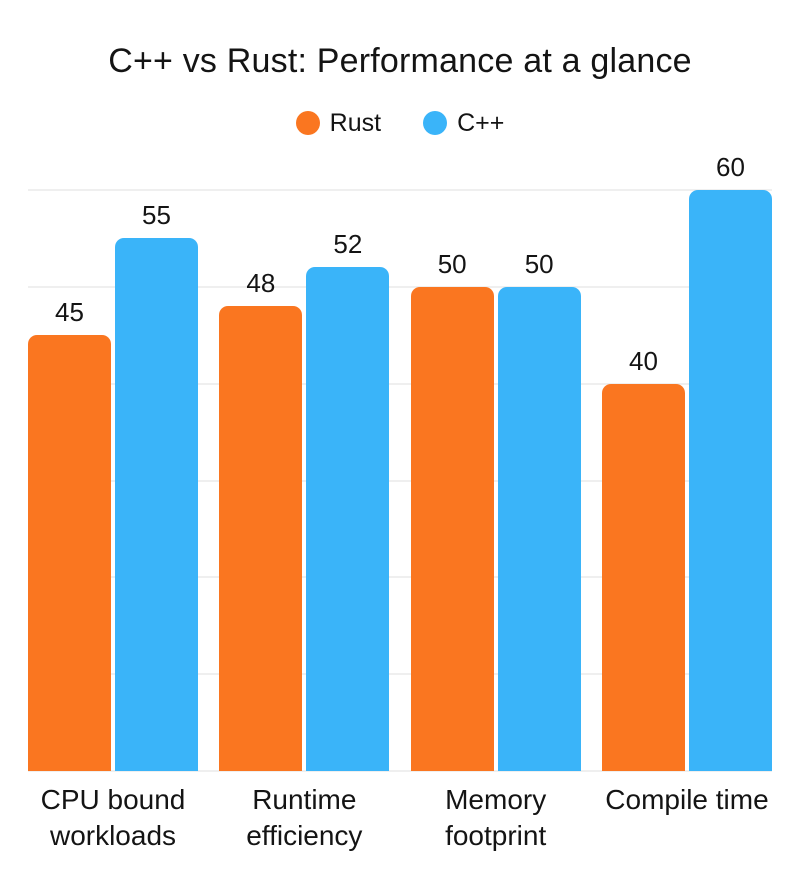  What do you see at coordinates (452, 510) in the screenshot?
I see `bar-rust-3: 50` at bounding box center [452, 510].